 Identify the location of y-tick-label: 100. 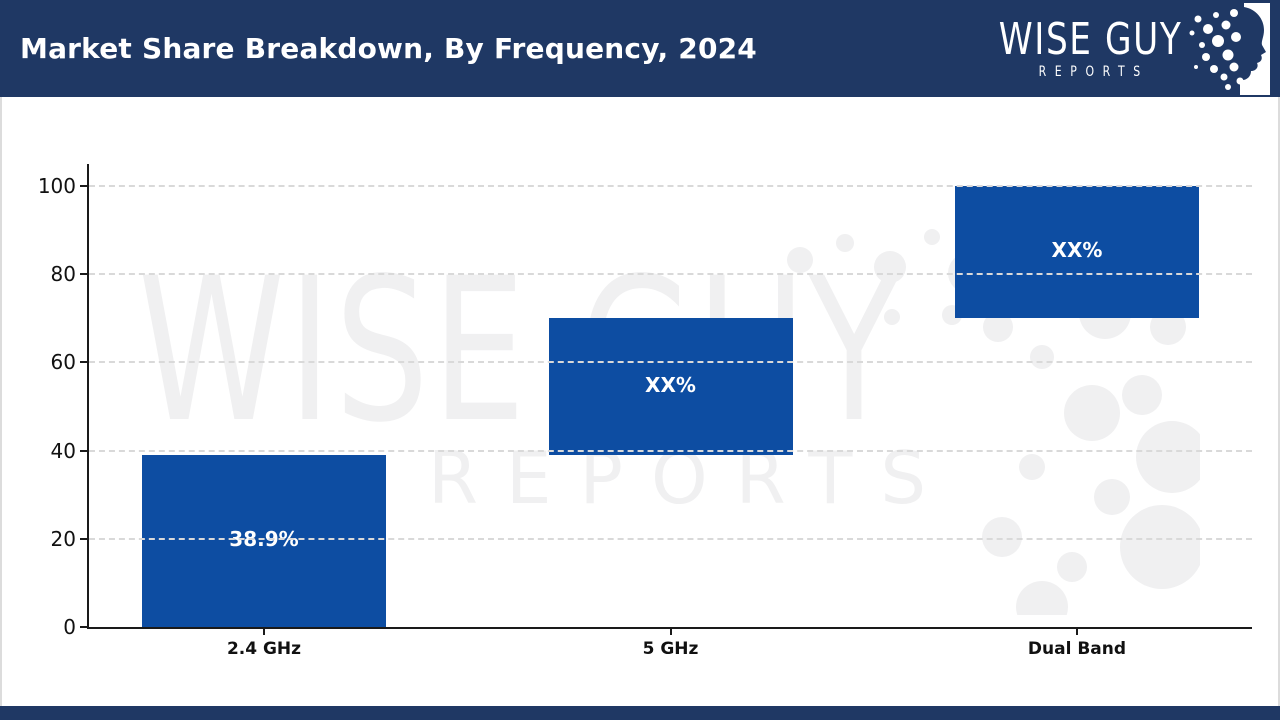
(56, 186).